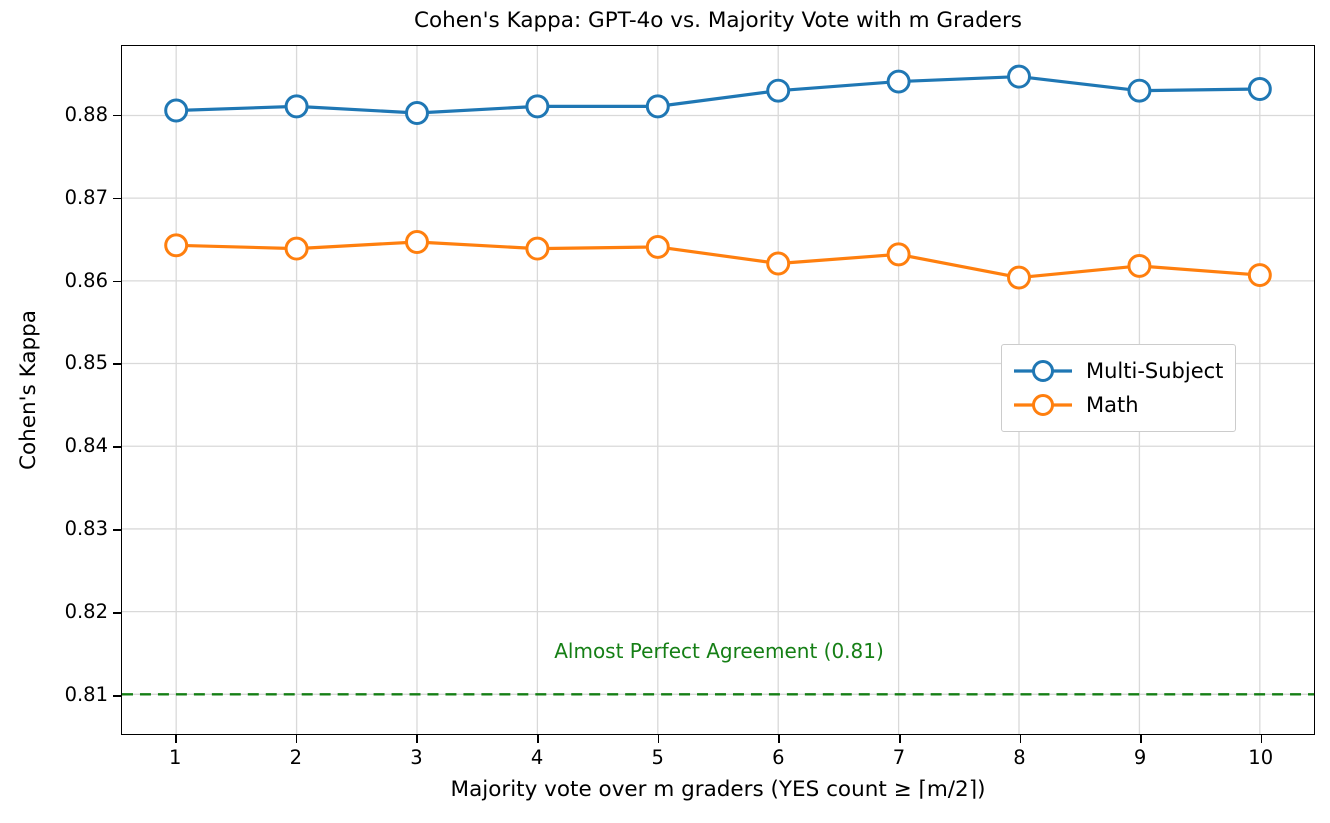  Describe the element at coordinates (86, 695) in the screenshot. I see `y-axis-tick-label: 0.81` at that location.